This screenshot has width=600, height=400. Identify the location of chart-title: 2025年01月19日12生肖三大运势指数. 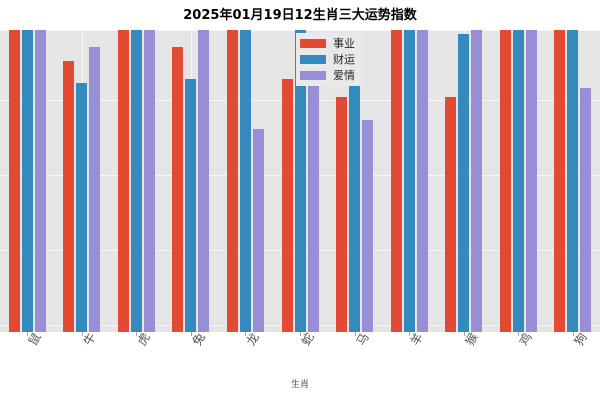
(300, 15).